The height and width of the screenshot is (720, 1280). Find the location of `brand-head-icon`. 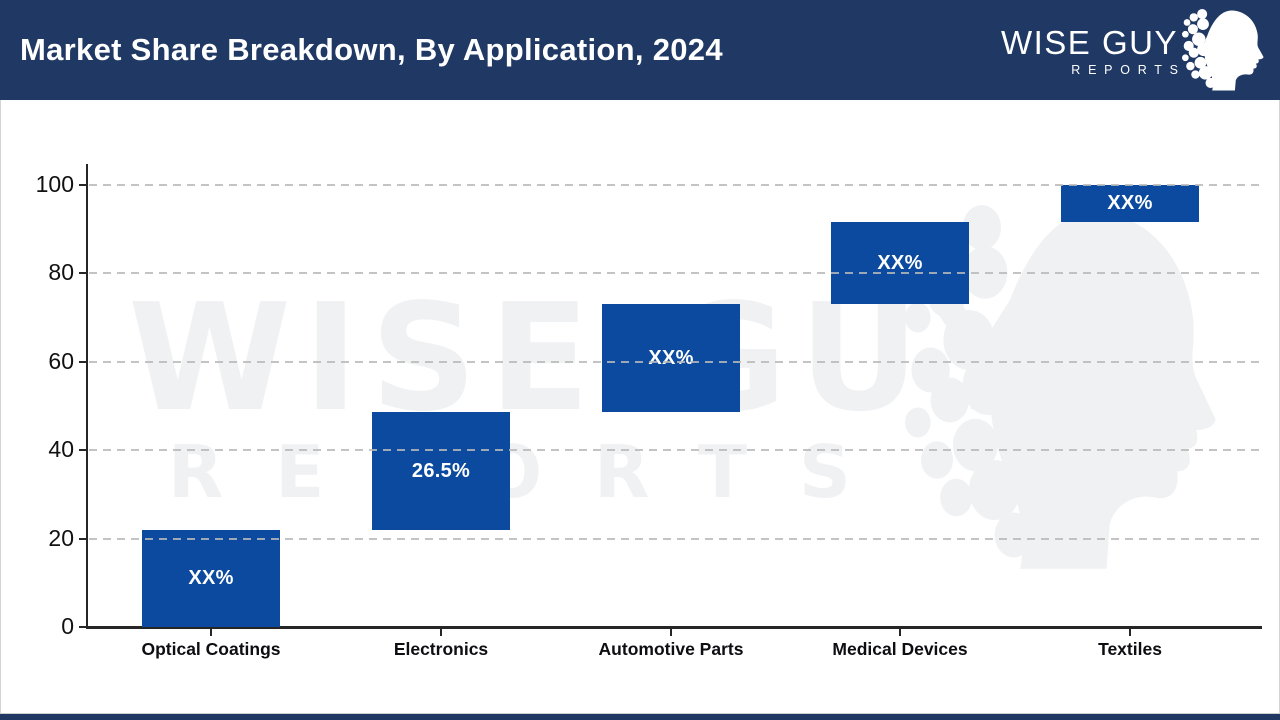

brand-head-icon is located at coordinates (1223, 50).